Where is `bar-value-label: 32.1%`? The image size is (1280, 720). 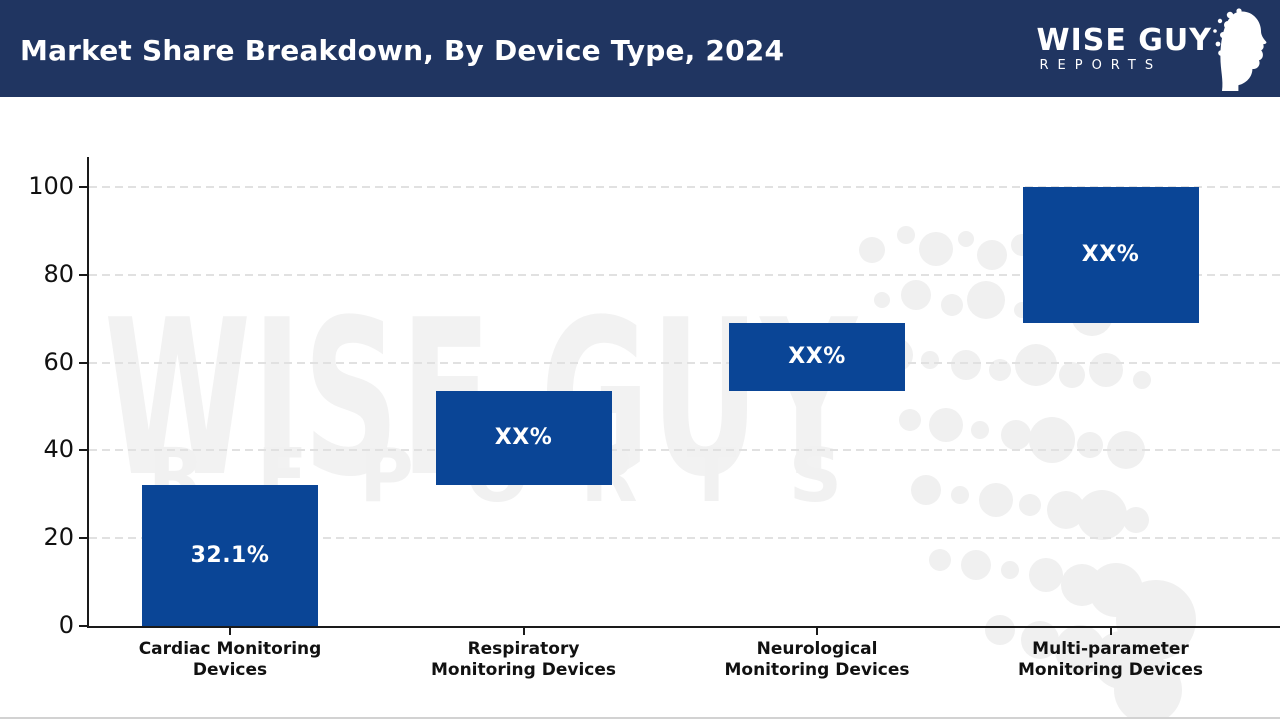 bar-value-label: 32.1% is located at coordinates (230, 556).